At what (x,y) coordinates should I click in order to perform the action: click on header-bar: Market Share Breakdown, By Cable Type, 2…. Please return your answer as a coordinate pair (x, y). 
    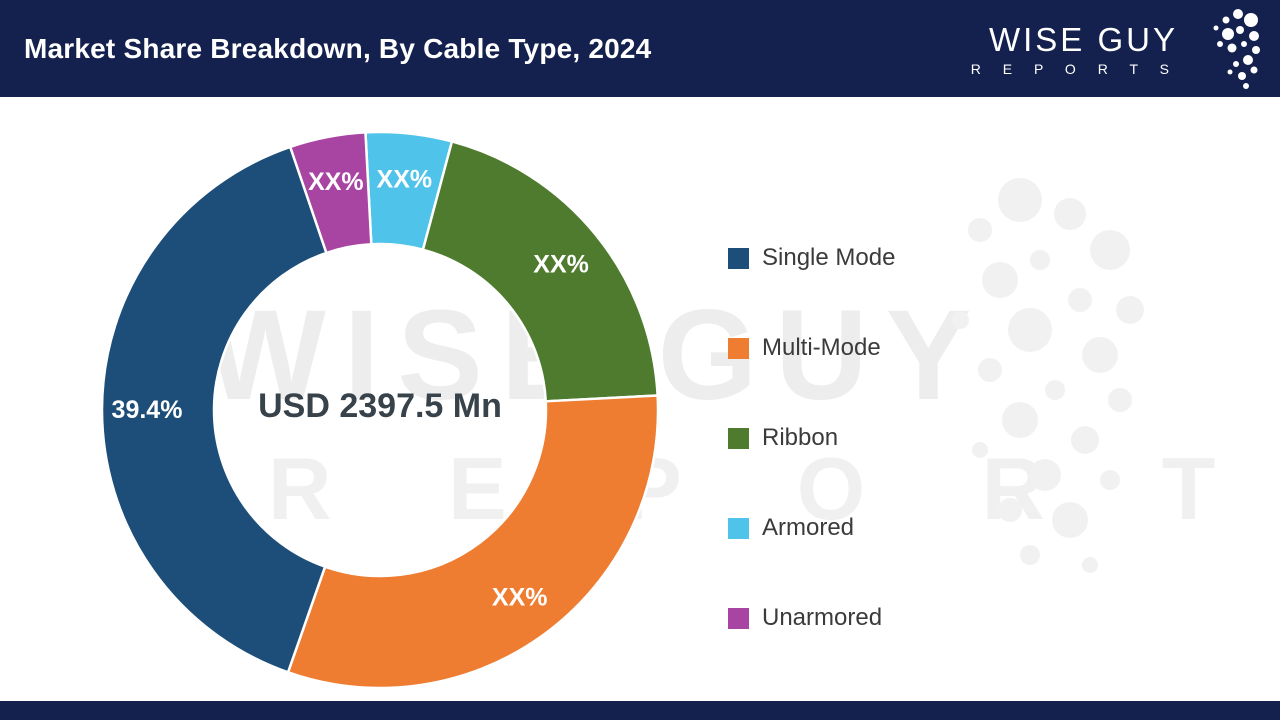
    Looking at the image, I should click on (640, 48).